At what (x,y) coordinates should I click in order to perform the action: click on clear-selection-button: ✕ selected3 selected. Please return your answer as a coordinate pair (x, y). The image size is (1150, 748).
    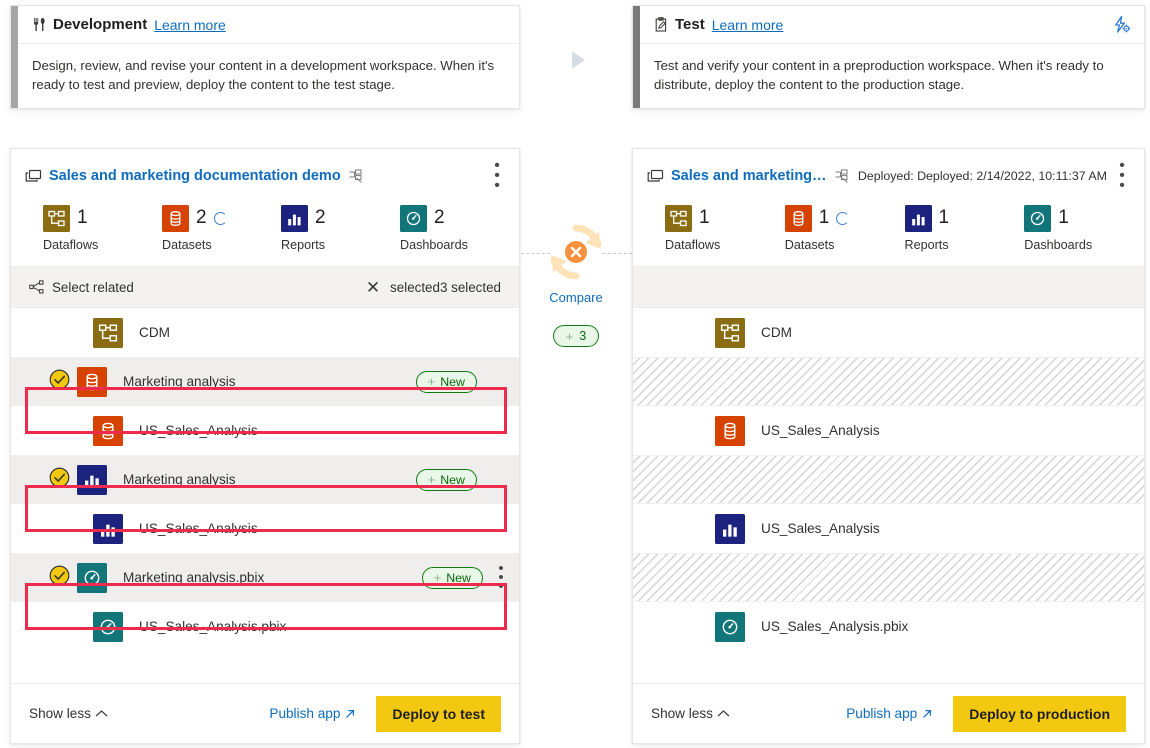
    Looking at the image, I should click on (433, 287).